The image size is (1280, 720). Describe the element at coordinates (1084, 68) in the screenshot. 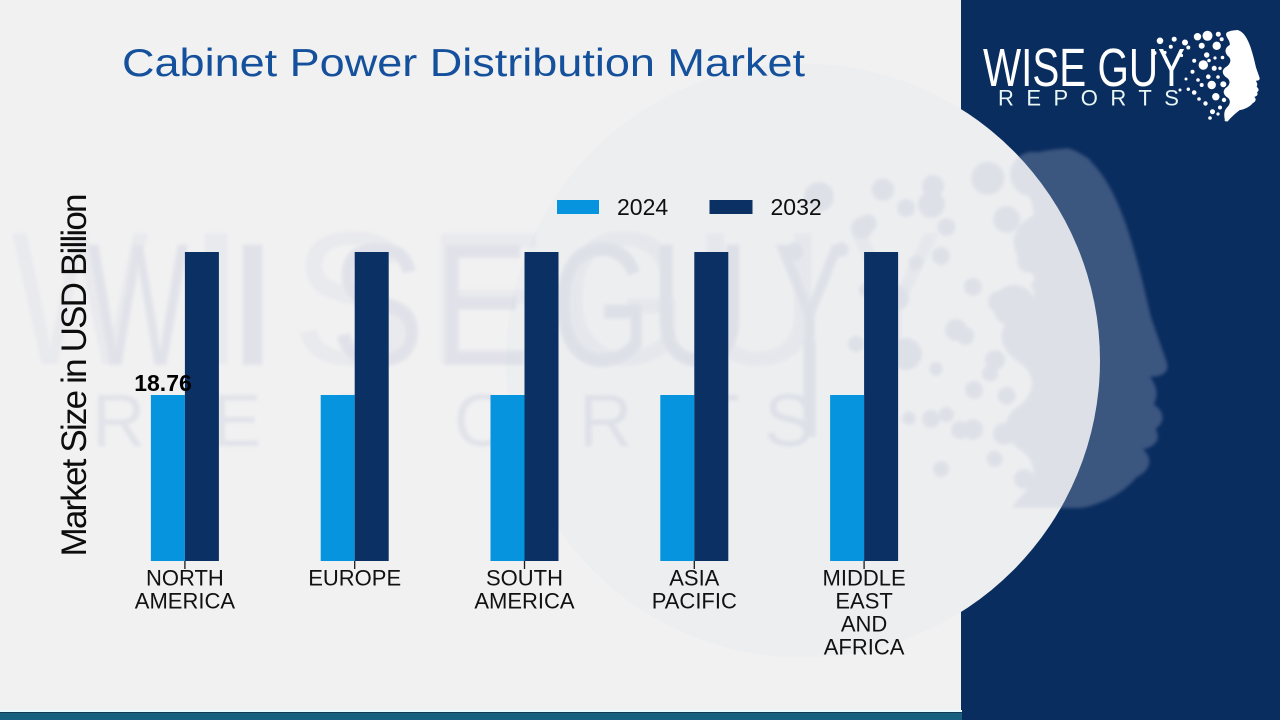

I see `svg-text: WISE GUY` at that location.